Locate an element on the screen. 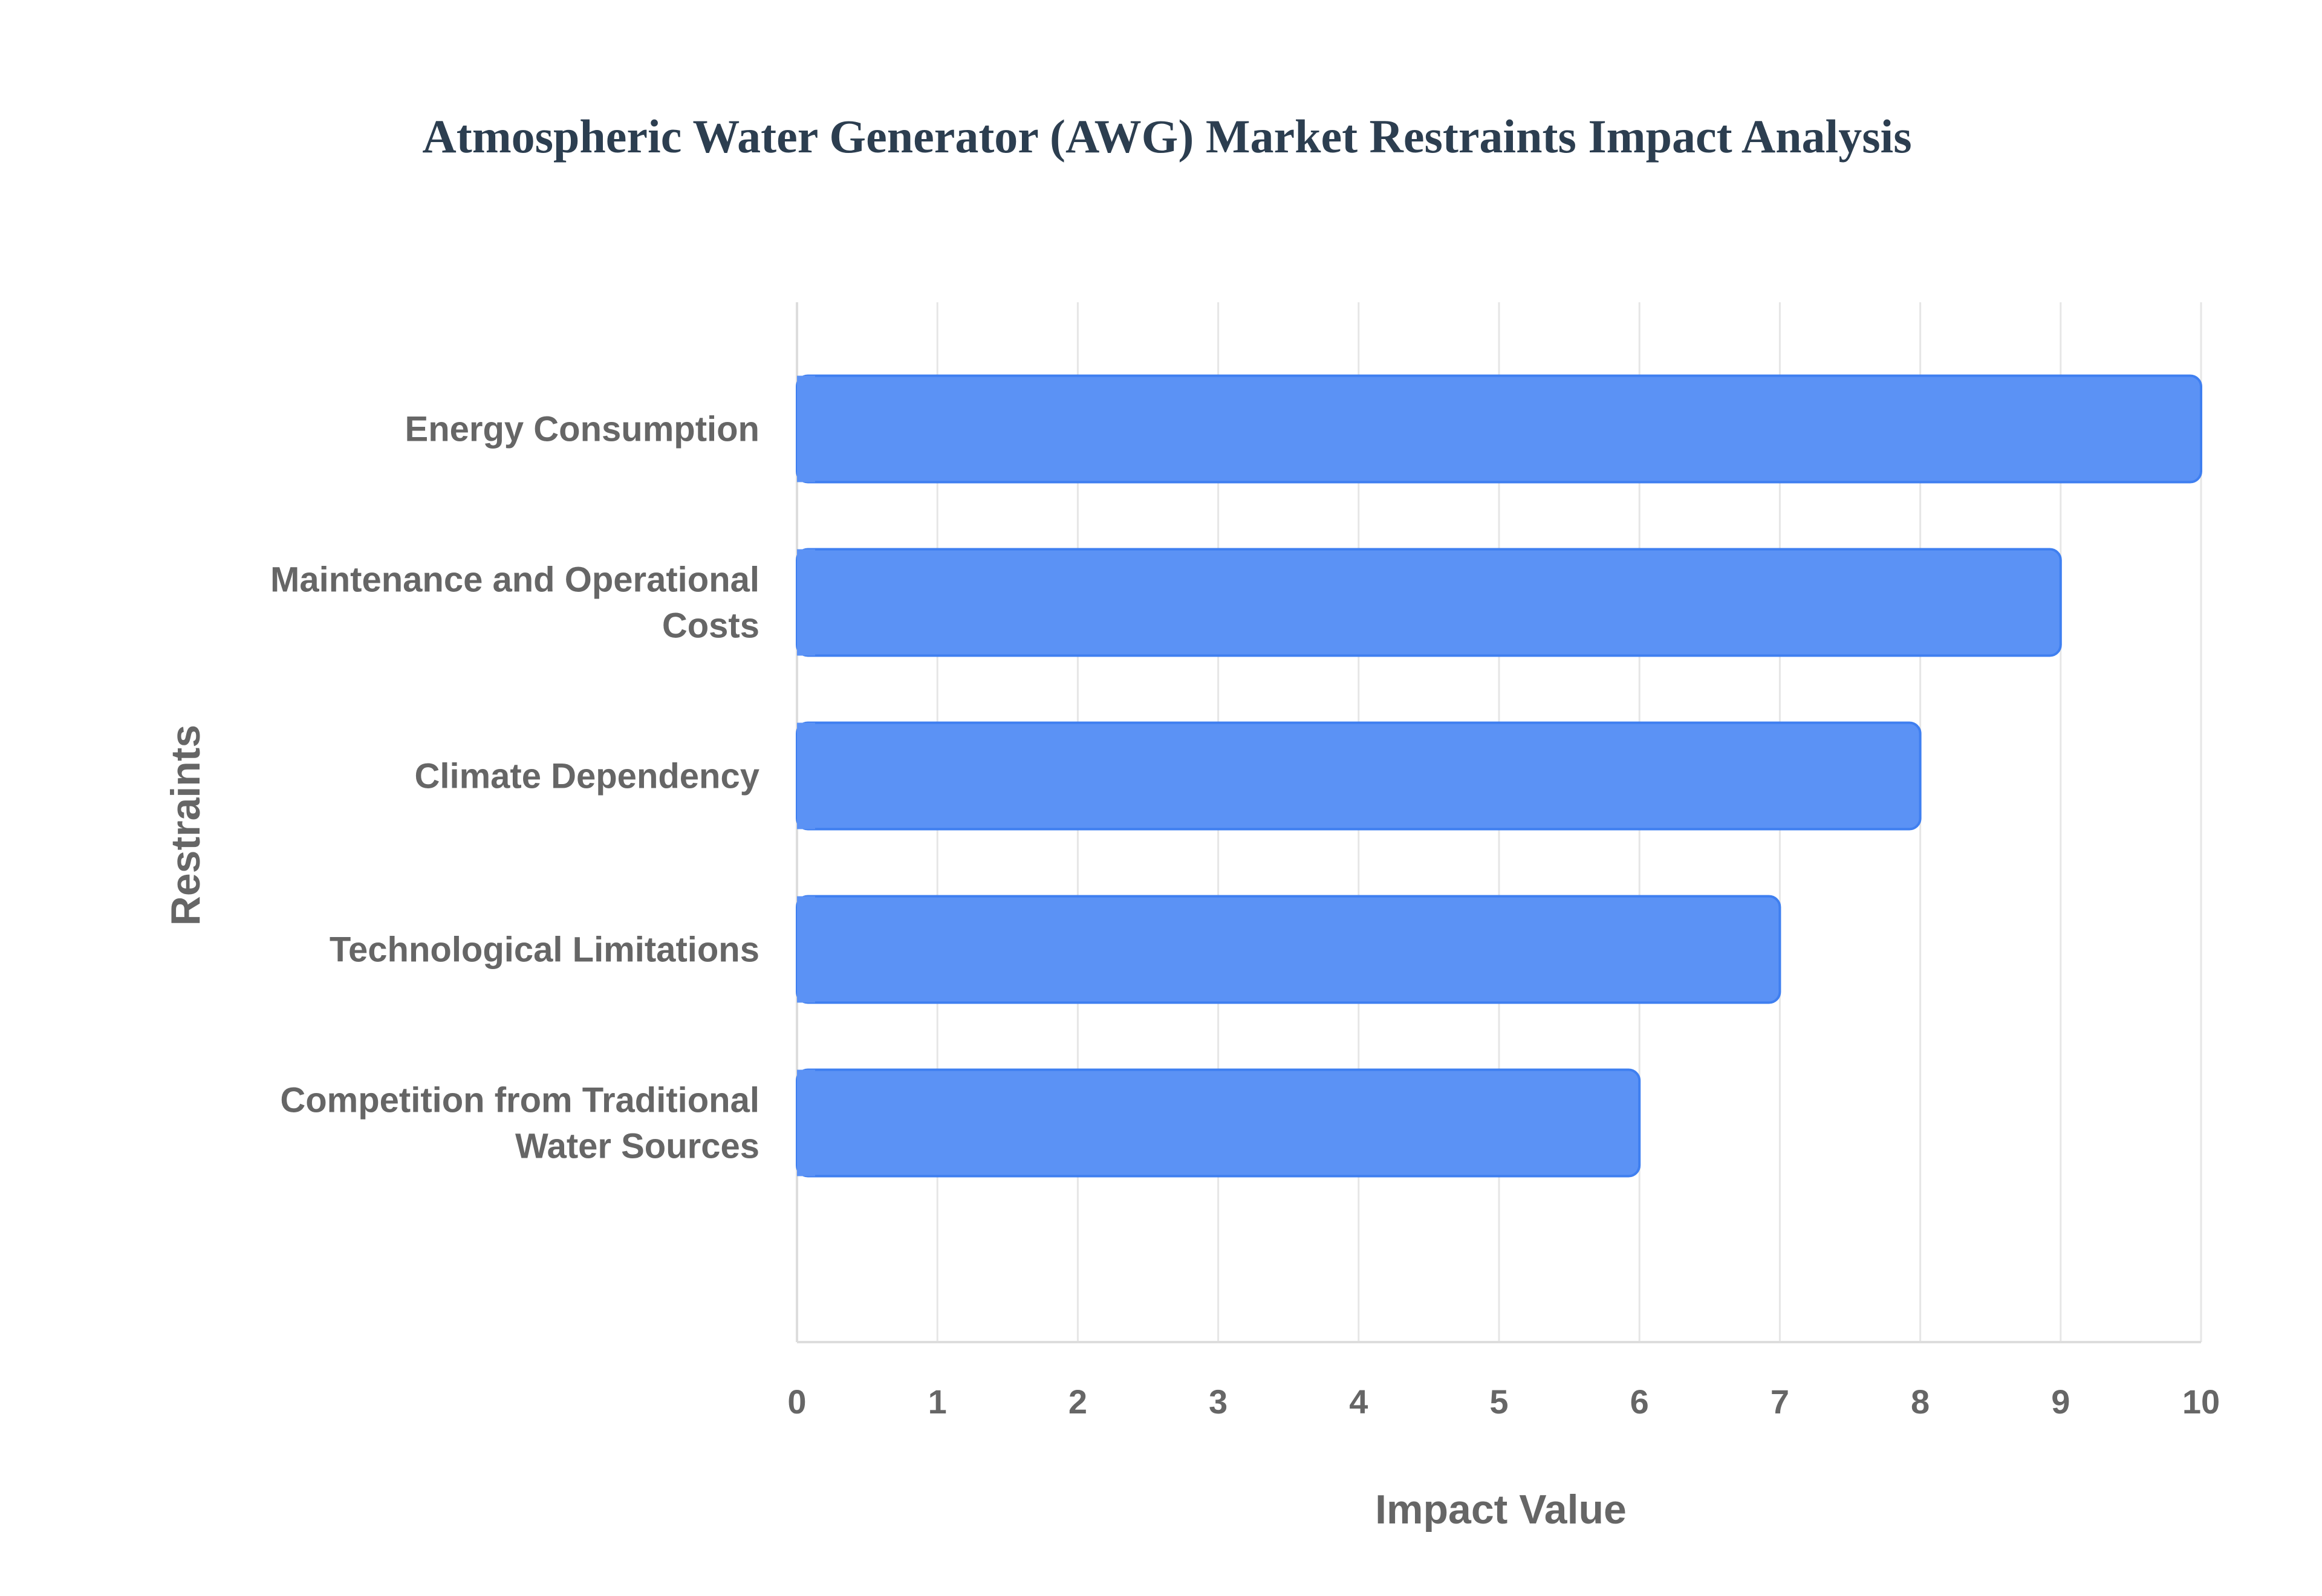 This screenshot has width=2322, height=1596. x-tick-label: 0 is located at coordinates (796, 1402).